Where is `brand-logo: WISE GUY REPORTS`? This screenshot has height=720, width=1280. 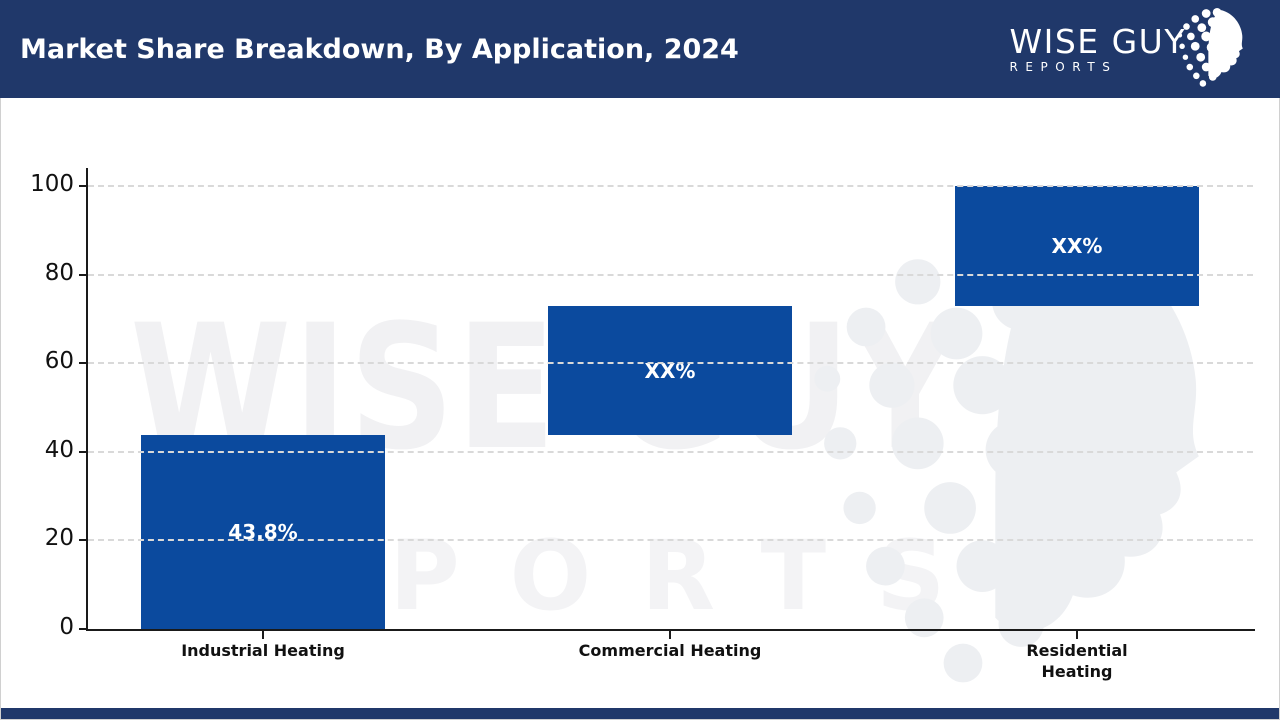 brand-logo: WISE GUY REPORTS is located at coordinates (1144, 49).